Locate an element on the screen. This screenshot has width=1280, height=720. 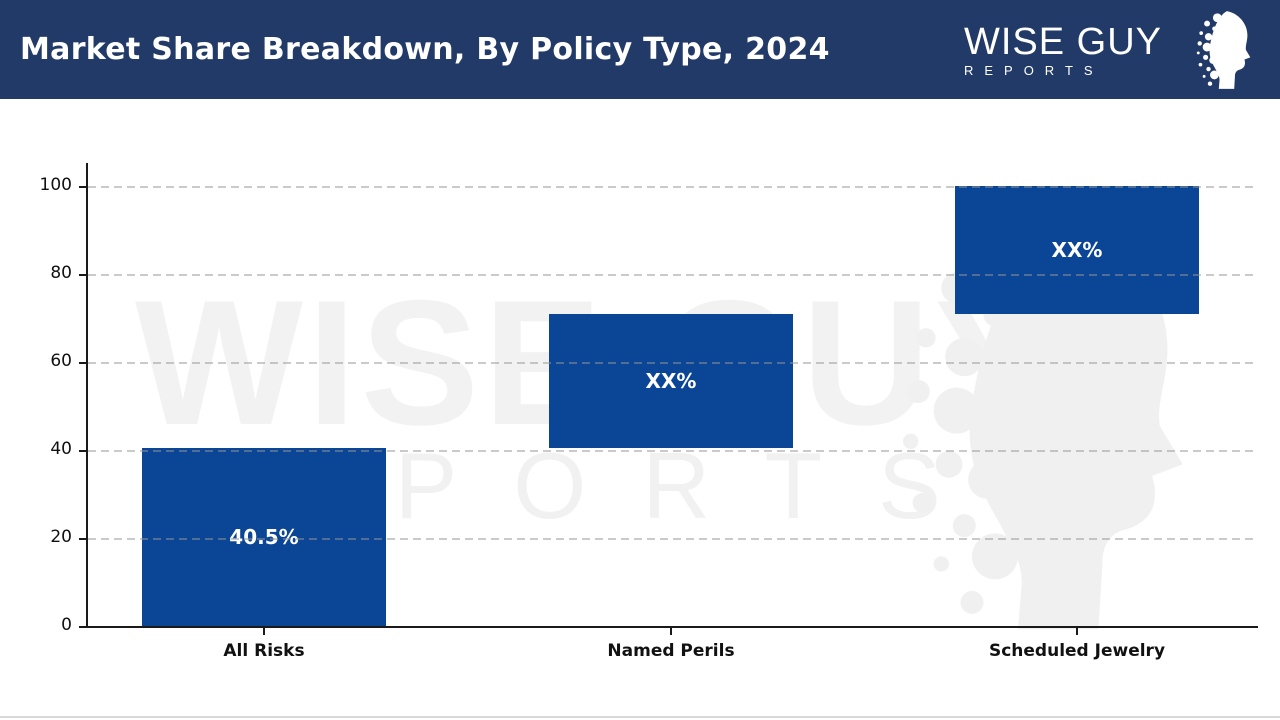
x-category-label: Scheduled Jewelry is located at coordinates (1077, 651).